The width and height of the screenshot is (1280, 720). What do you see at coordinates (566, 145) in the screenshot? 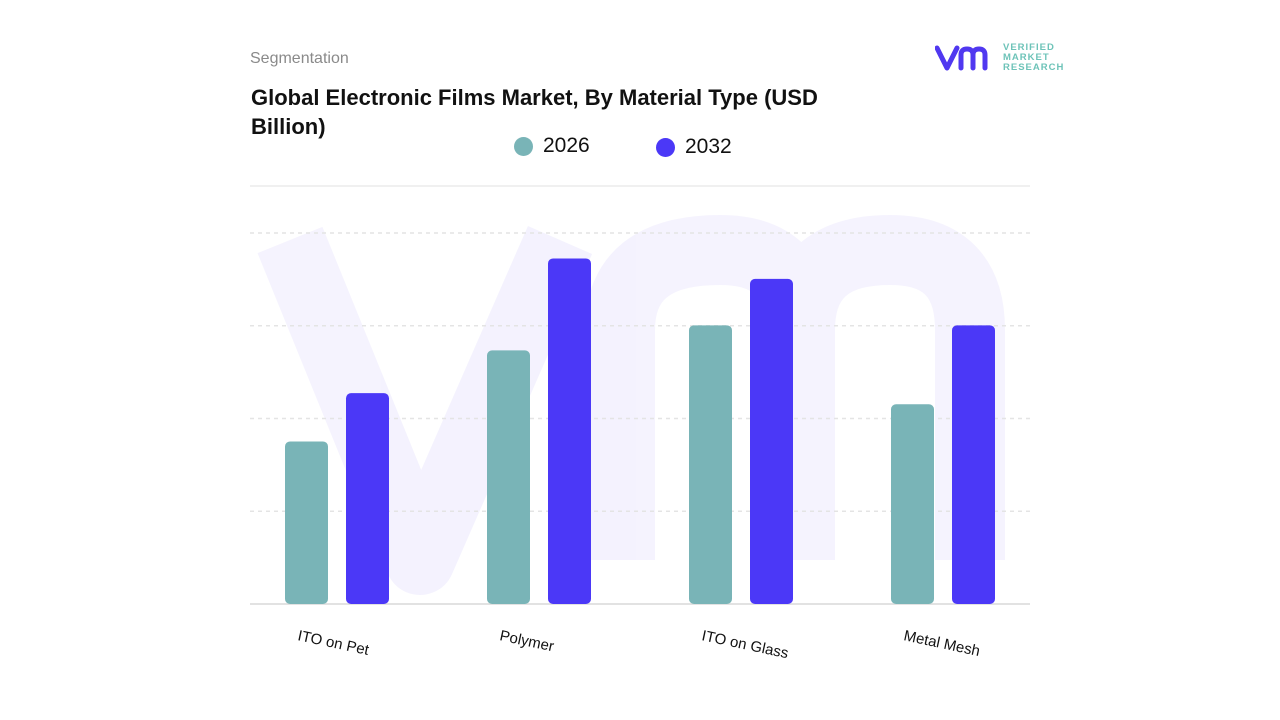
I see `legend-label: 2026` at bounding box center [566, 145].